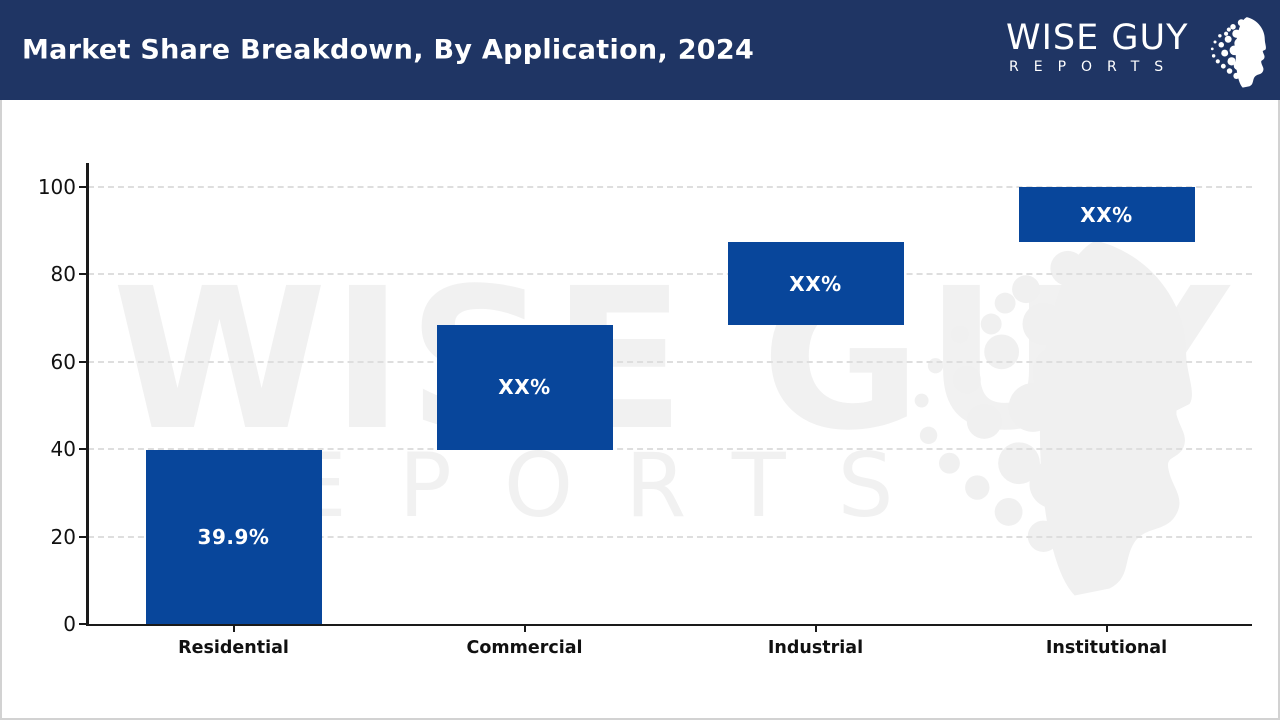 This screenshot has width=1280, height=720. I want to click on brand-subtitle: REPORTS, so click(1094, 67).